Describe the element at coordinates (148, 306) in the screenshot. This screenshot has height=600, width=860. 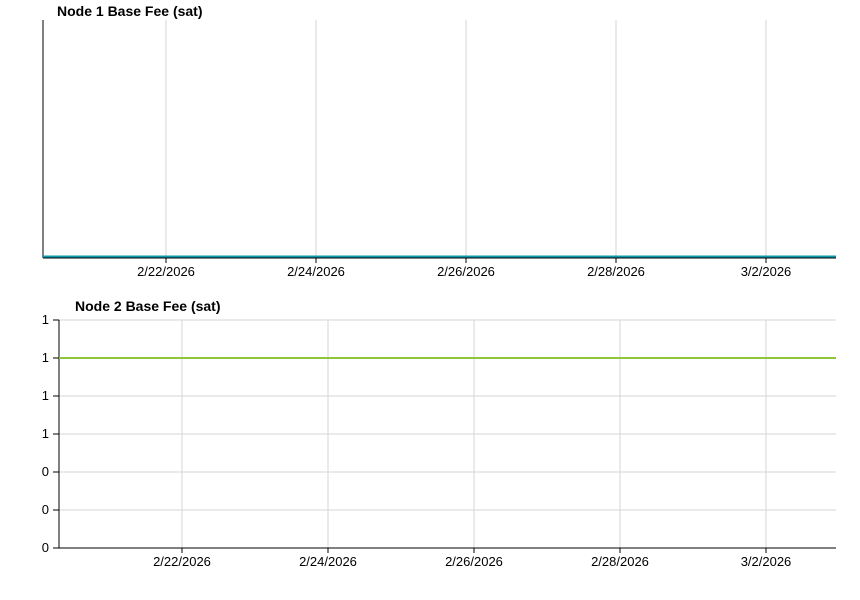
I see `chart-title-node2: Node 2 Base Fee (sat)` at that location.